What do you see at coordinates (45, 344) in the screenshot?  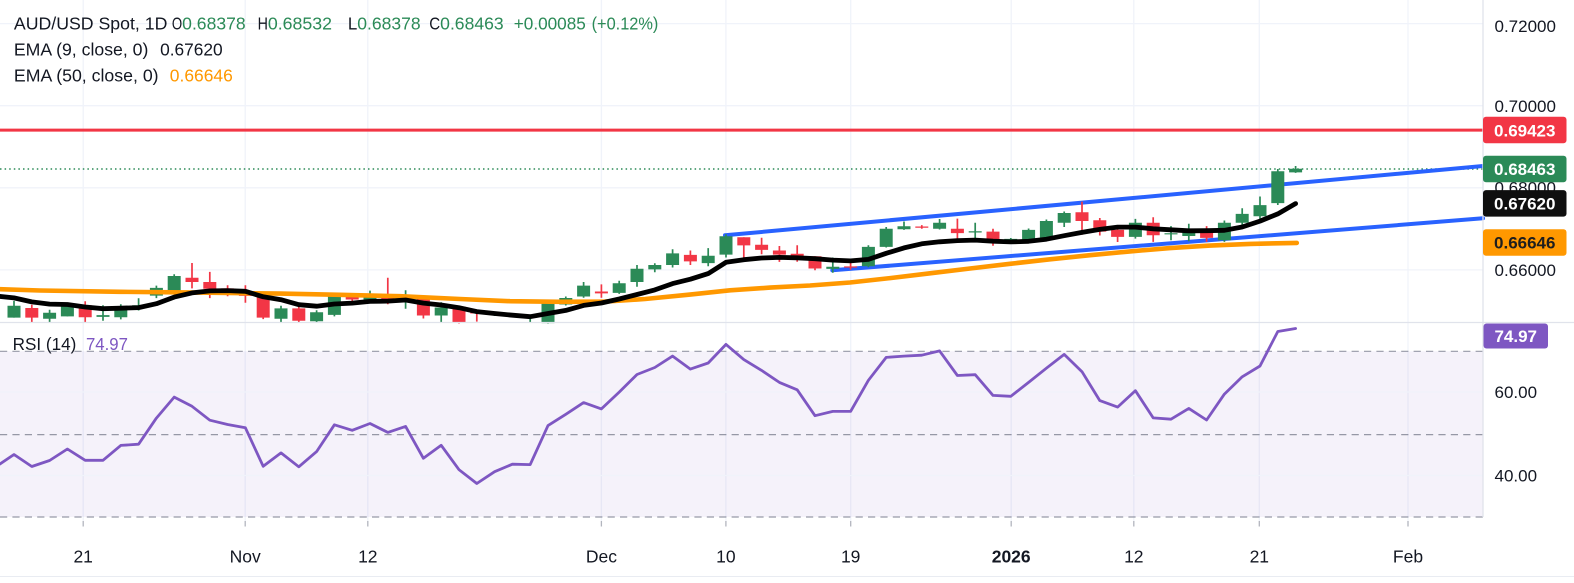 I see `svg-text: RSI (14)` at bounding box center [45, 344].